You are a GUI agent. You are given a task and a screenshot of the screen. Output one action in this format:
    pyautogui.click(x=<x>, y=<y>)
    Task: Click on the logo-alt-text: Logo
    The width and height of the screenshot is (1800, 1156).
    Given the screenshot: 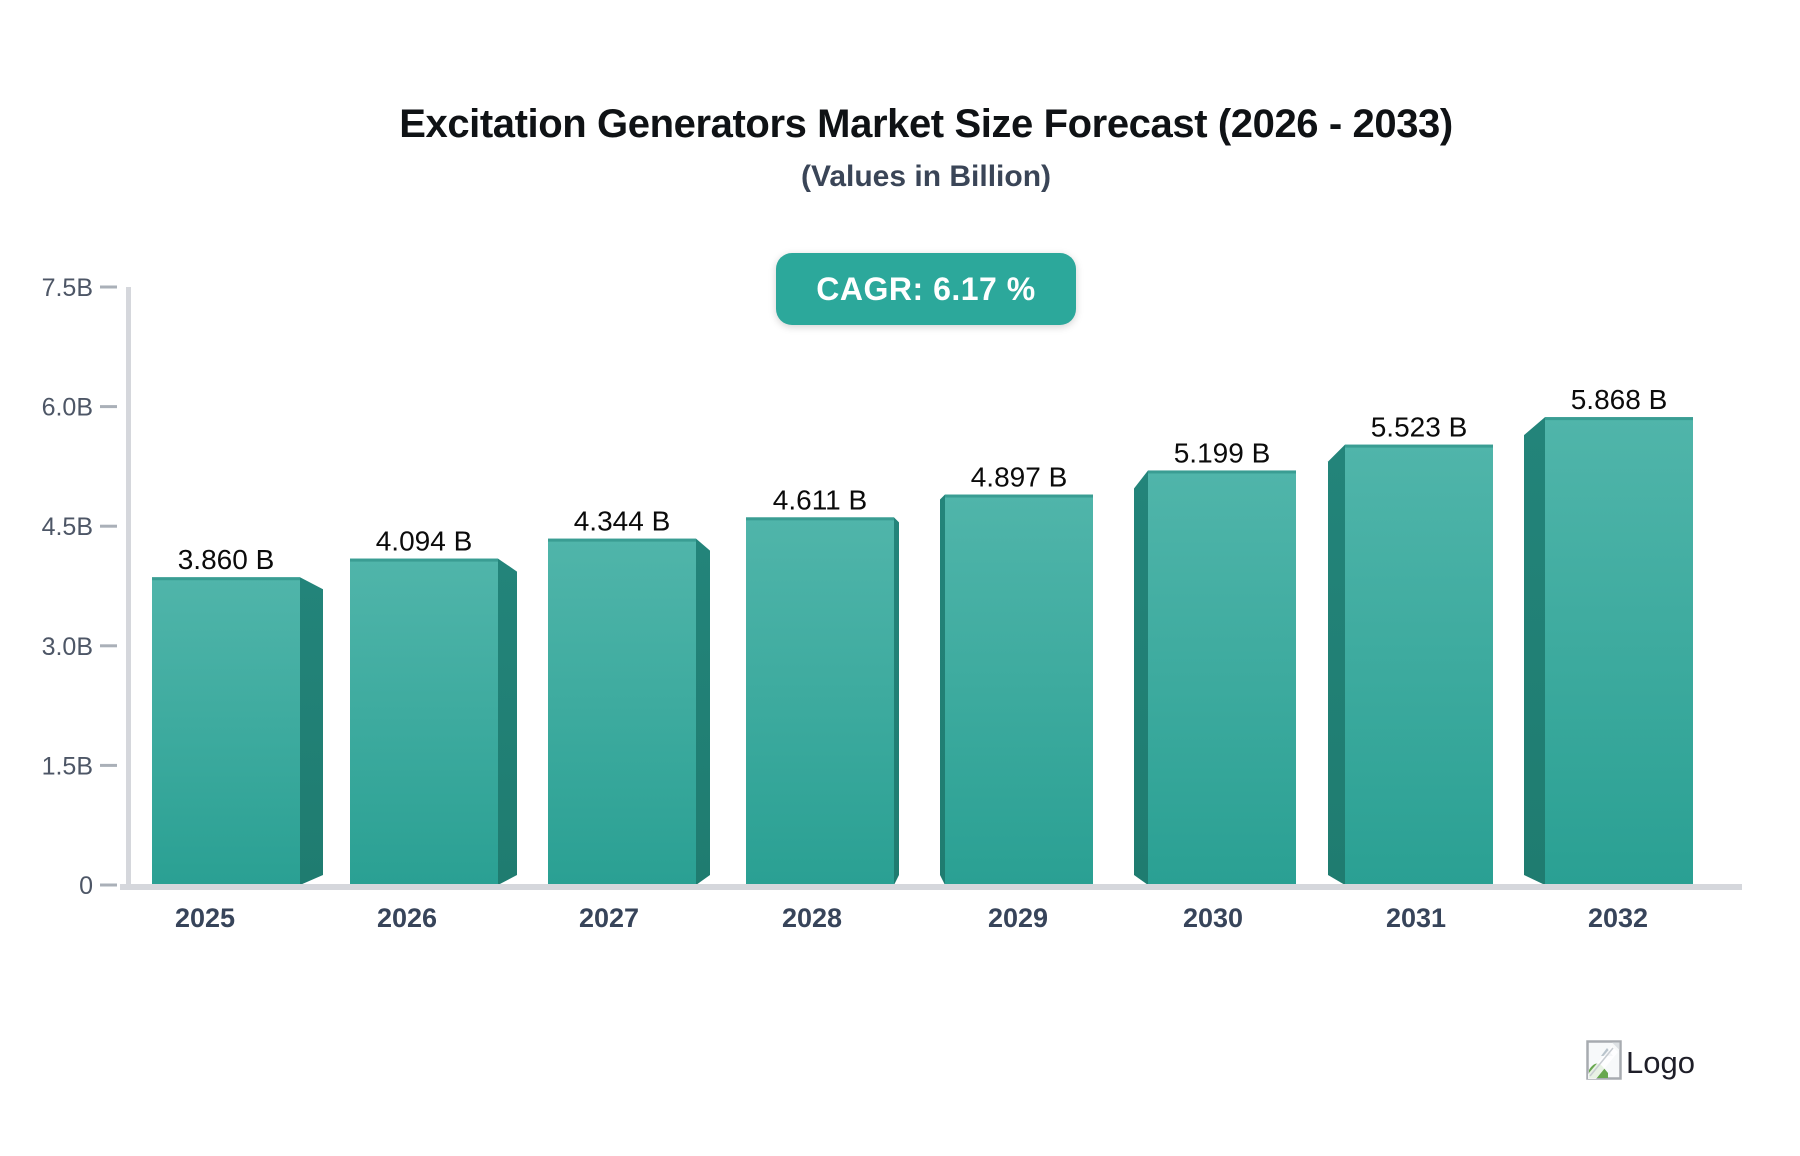 What is the action you would take?
    pyautogui.click(x=1660, y=1062)
    